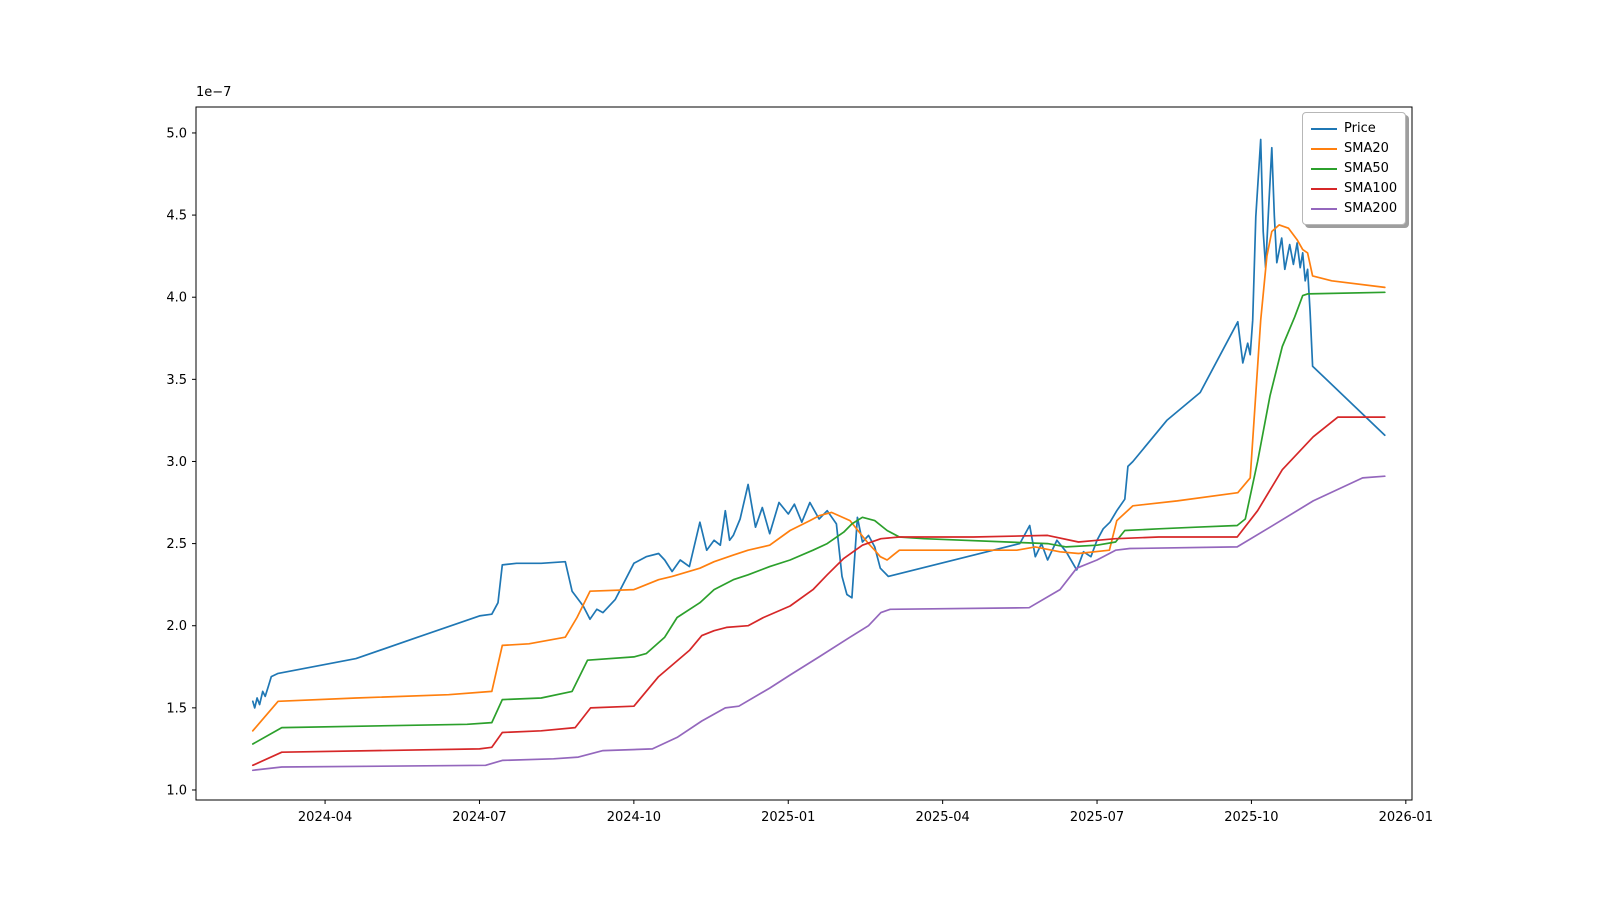  What do you see at coordinates (1324, 149) in the screenshot?
I see `sma20-line-swatch` at bounding box center [1324, 149].